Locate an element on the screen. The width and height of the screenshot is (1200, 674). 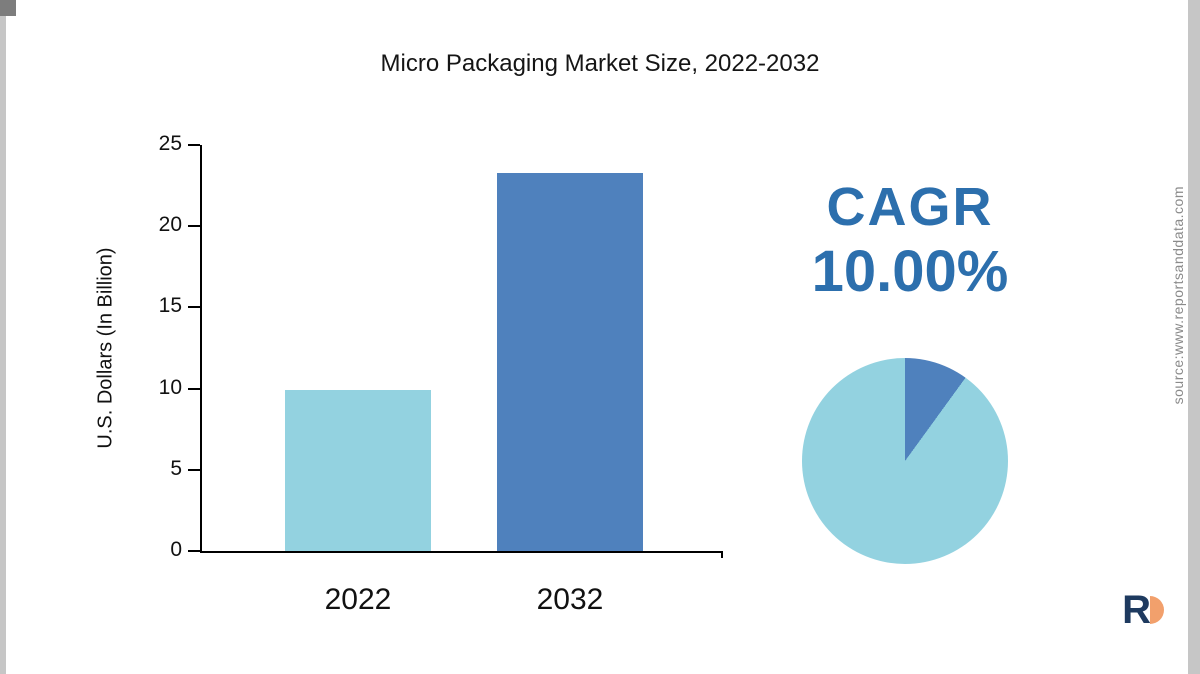
y-axis-title: U.S. Dollars (In Billion) is located at coordinates (105, 348).